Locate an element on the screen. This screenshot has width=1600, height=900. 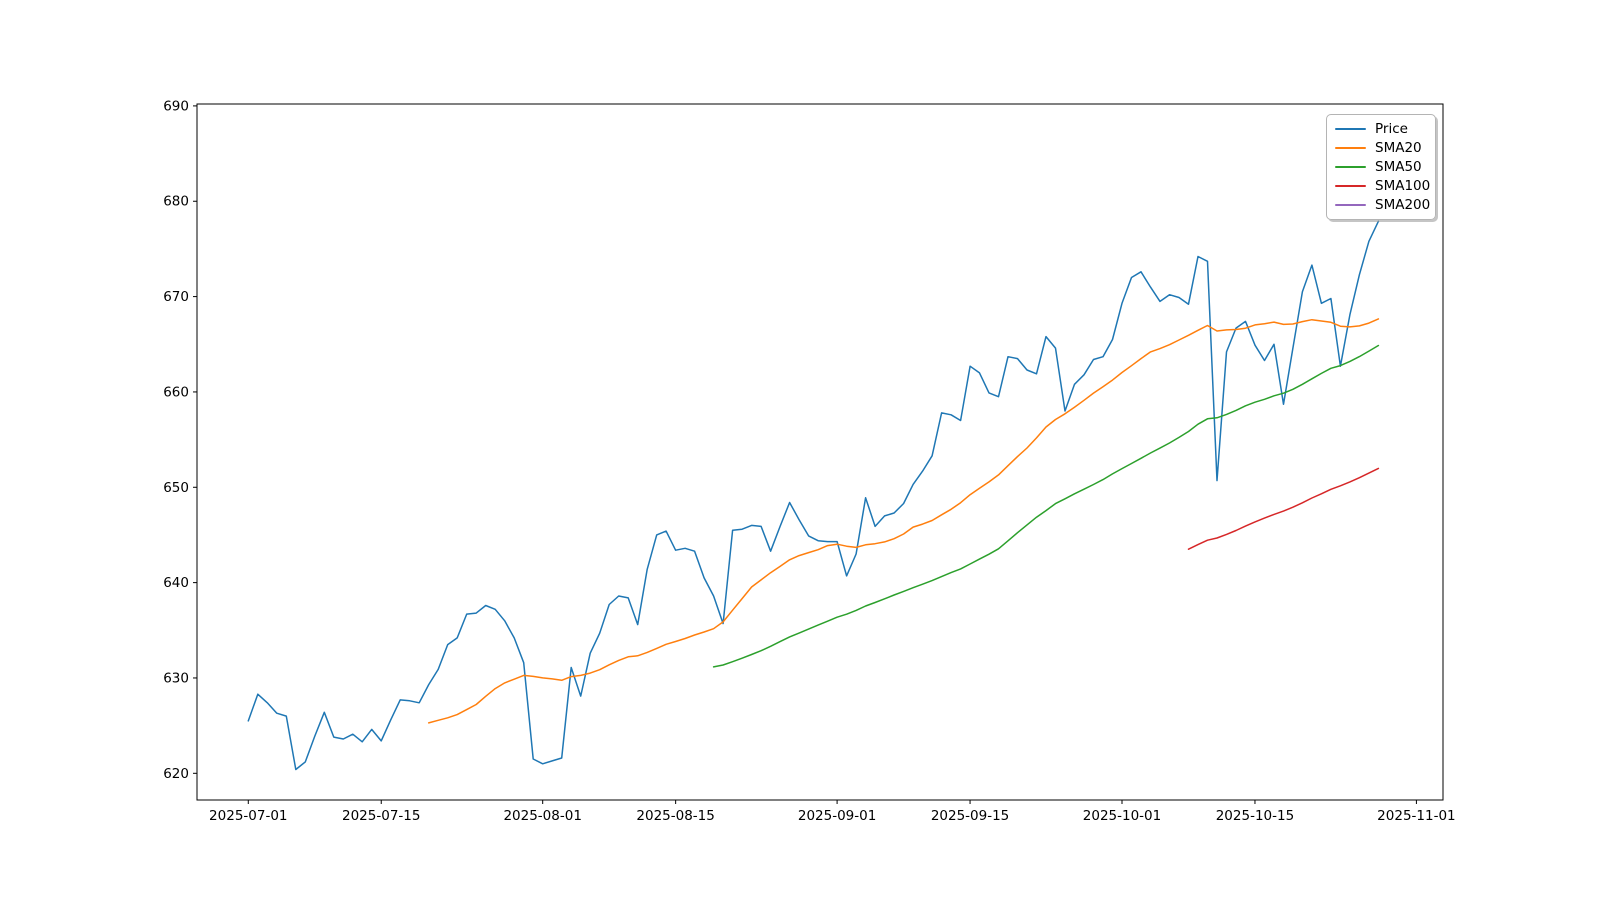
sma100-line is located at coordinates (1283, 508).